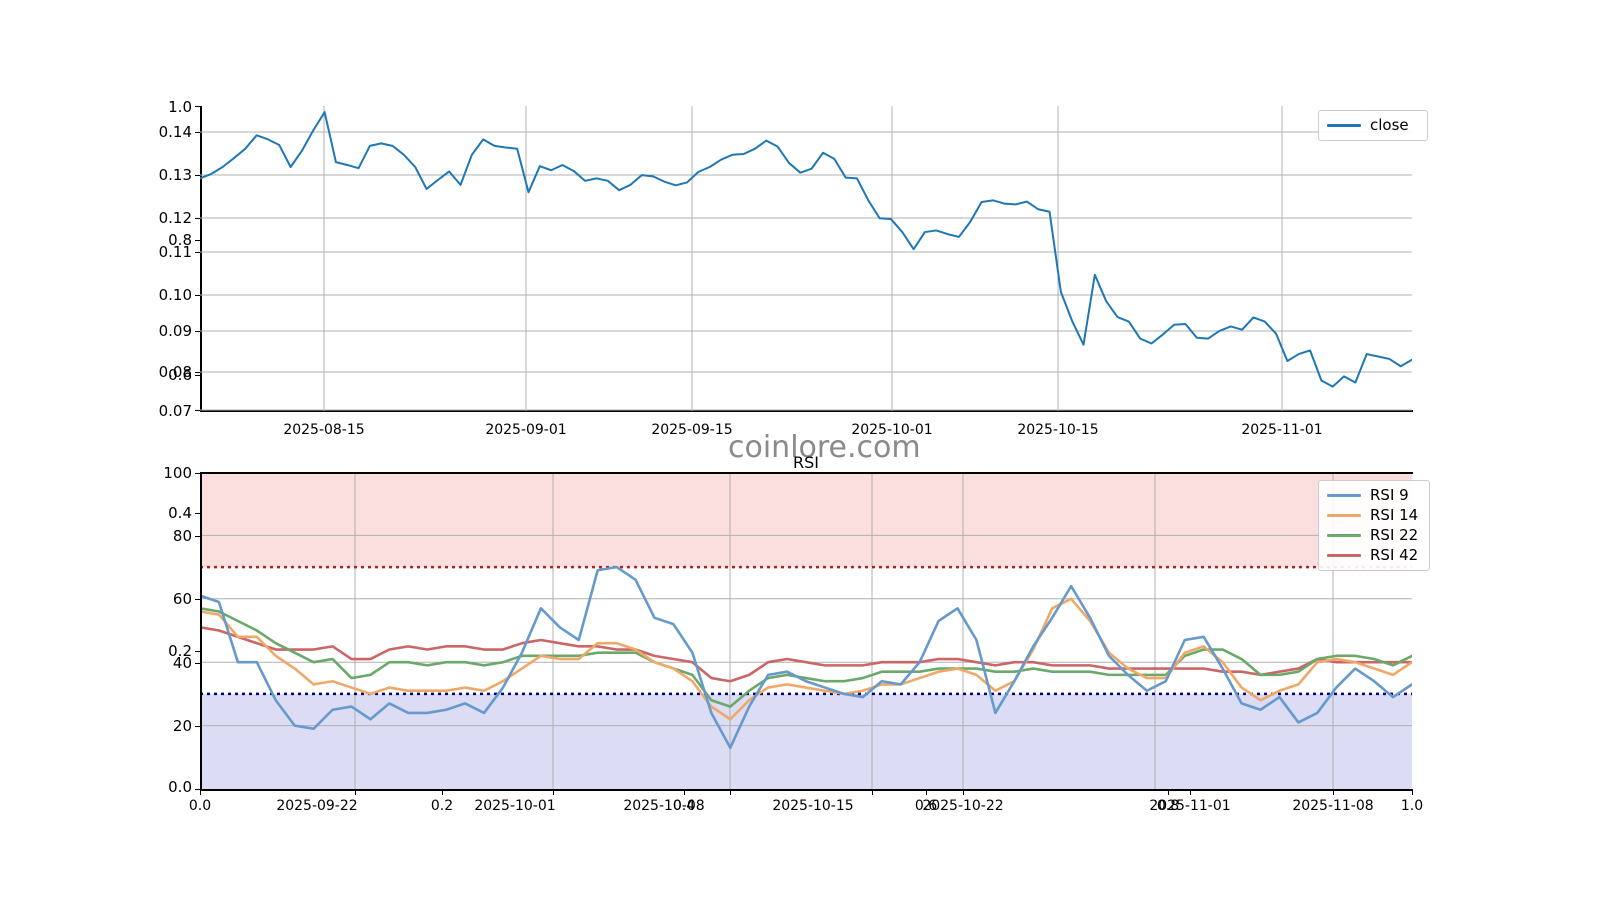 This screenshot has width=1600, height=900. What do you see at coordinates (1394, 535) in the screenshot?
I see `legend-label-rsi-22: RSI 22` at bounding box center [1394, 535].